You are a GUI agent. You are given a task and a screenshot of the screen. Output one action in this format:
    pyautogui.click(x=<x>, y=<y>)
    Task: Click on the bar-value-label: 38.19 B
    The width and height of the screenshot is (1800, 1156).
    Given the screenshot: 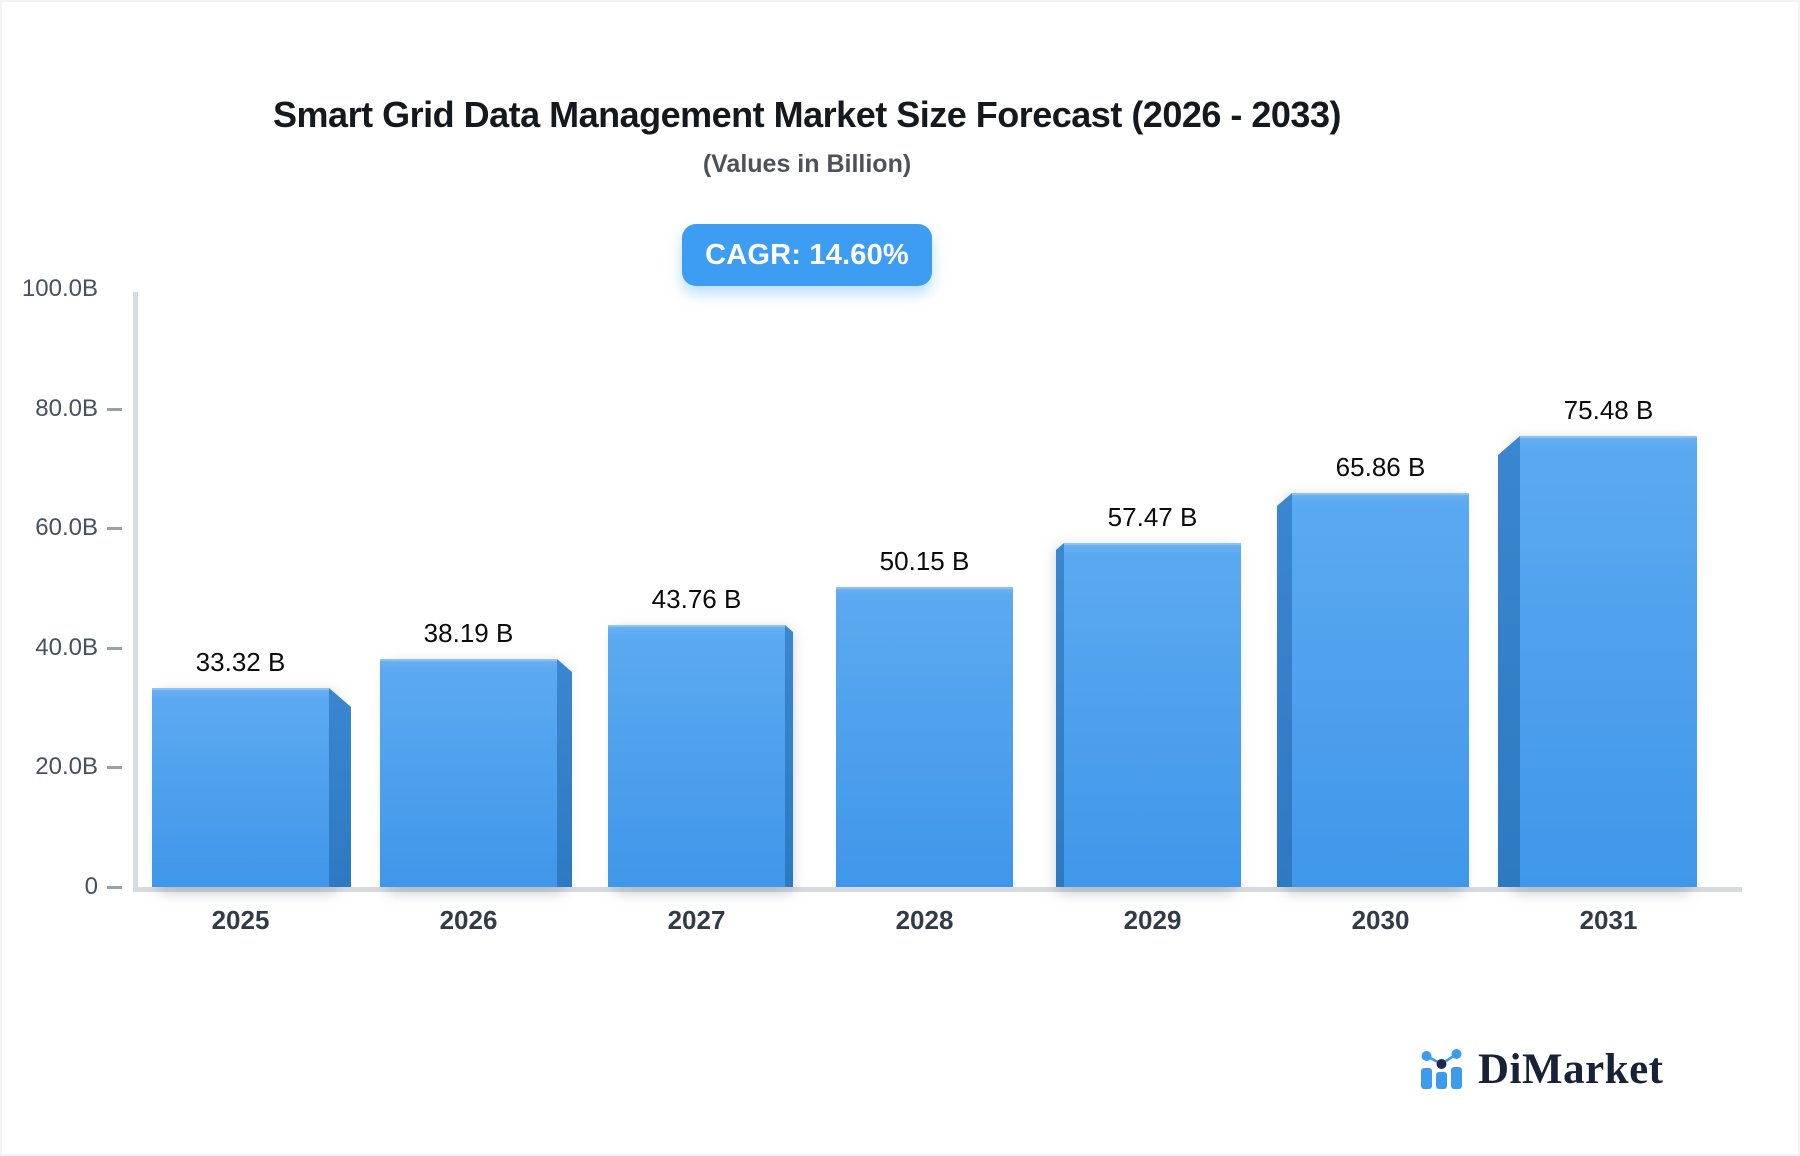 What is the action you would take?
    pyautogui.click(x=468, y=633)
    